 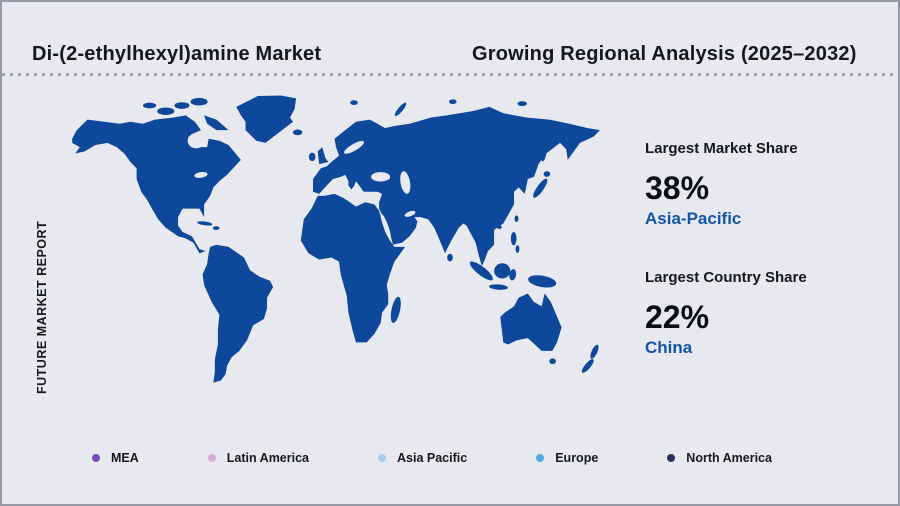 I want to click on stat-largest-country-share: Largest Country Share 22% China, so click(x=765, y=313).